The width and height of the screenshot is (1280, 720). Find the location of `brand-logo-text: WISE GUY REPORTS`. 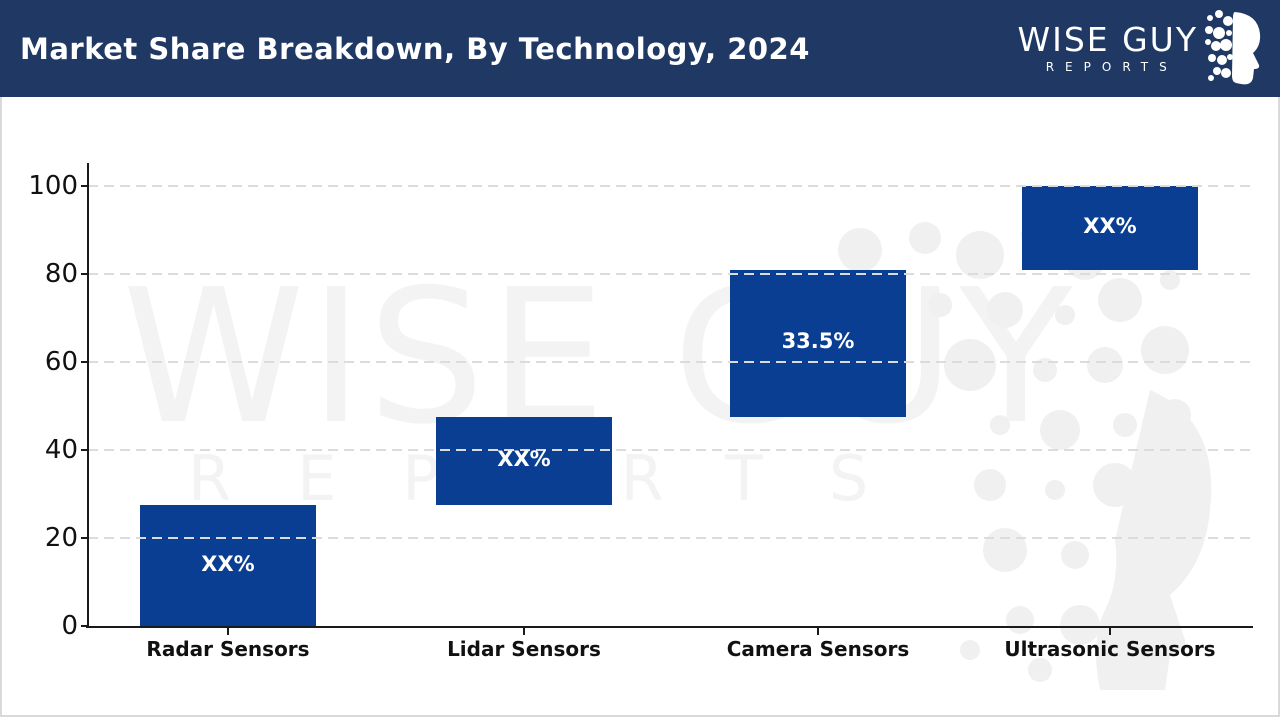

brand-logo-text: WISE GUY REPORTS is located at coordinates (1107, 47).